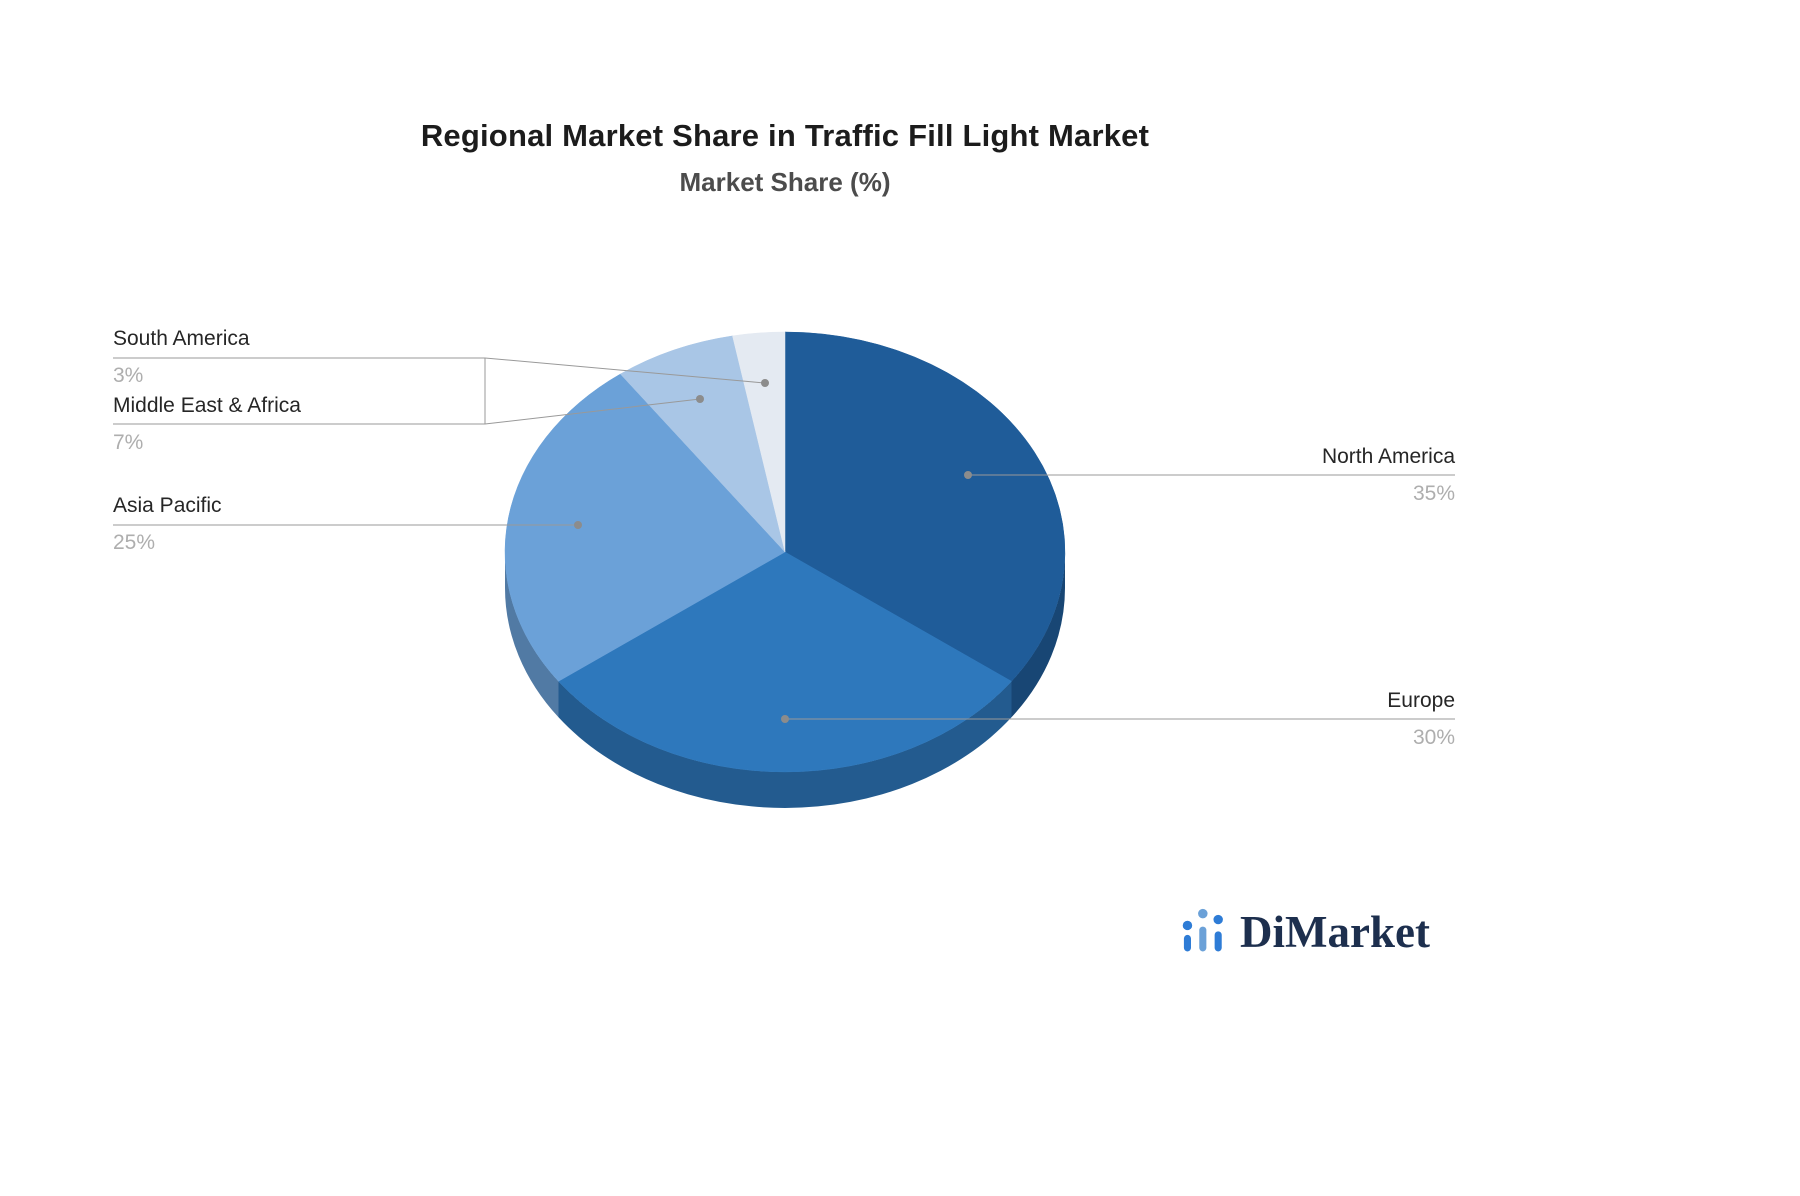  What do you see at coordinates (181, 338) in the screenshot?
I see `label-south-america: South America` at bounding box center [181, 338].